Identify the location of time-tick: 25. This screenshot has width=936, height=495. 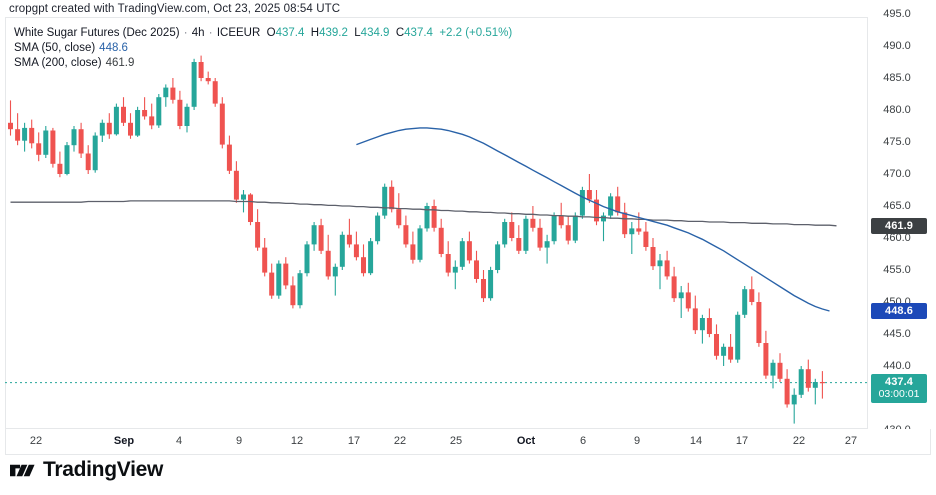
(456, 441).